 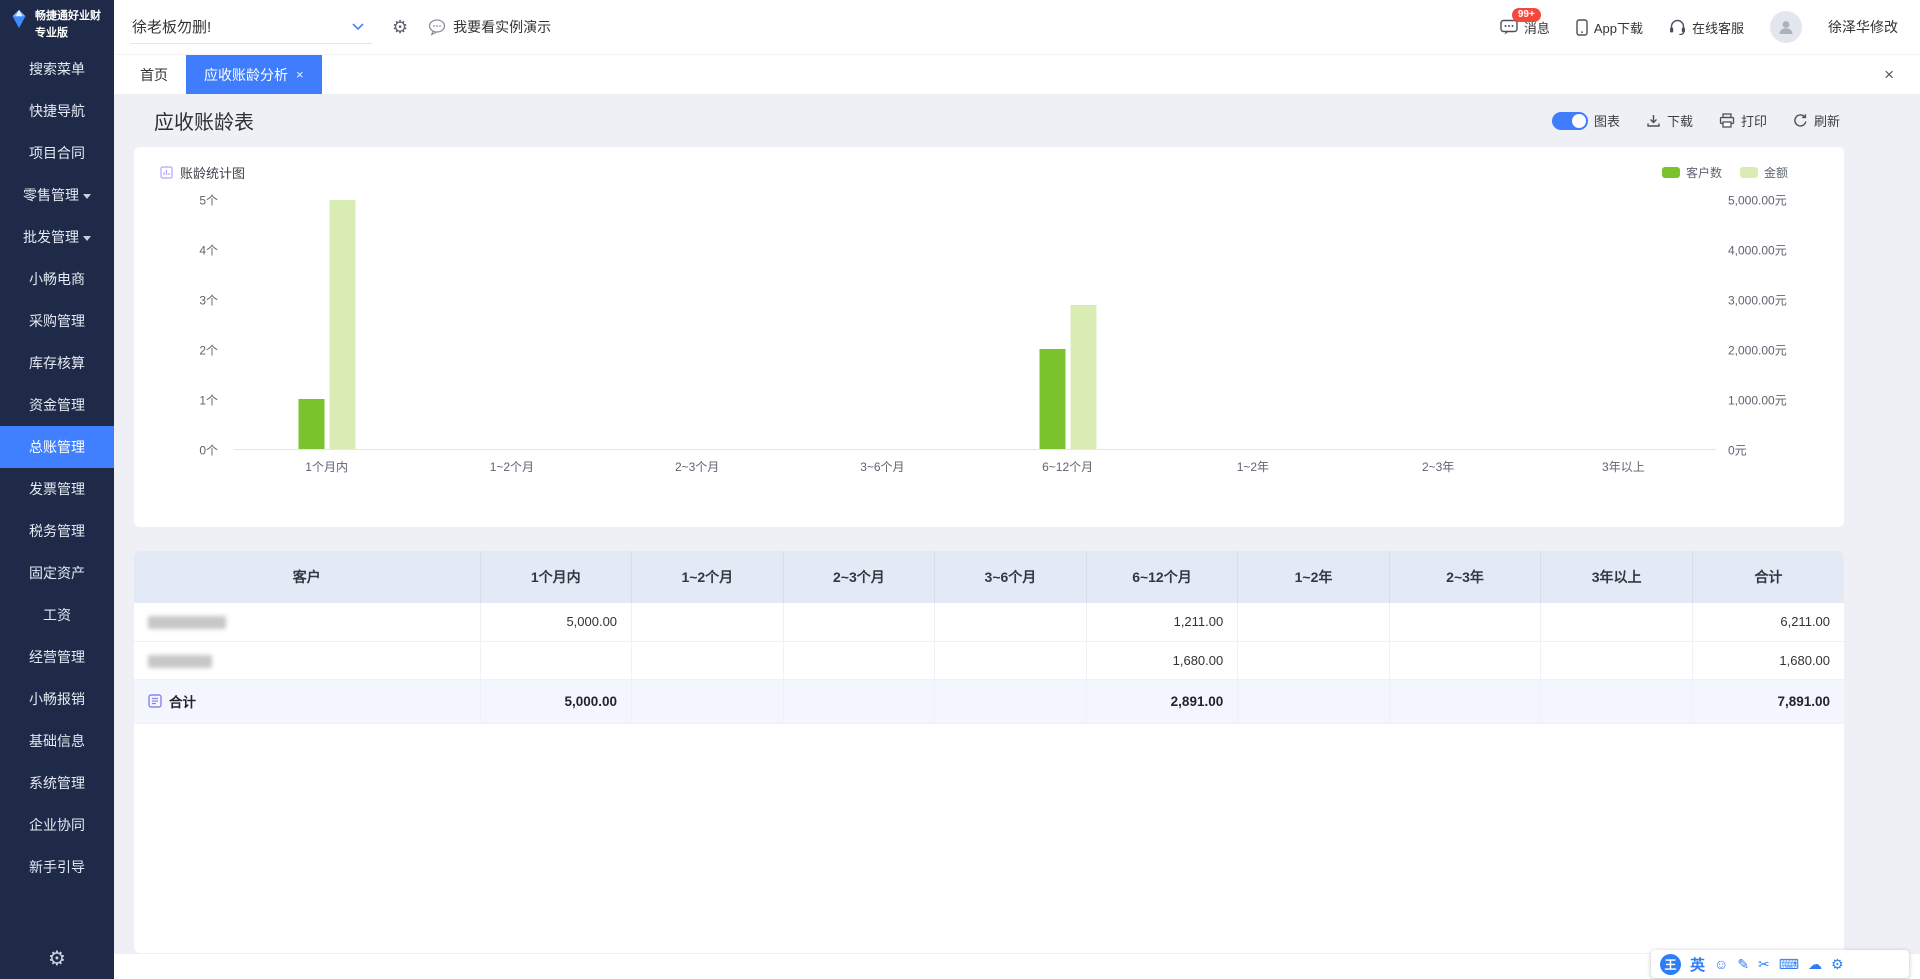 I want to click on sidebar-item-label: 资金管理, so click(x=57, y=405).